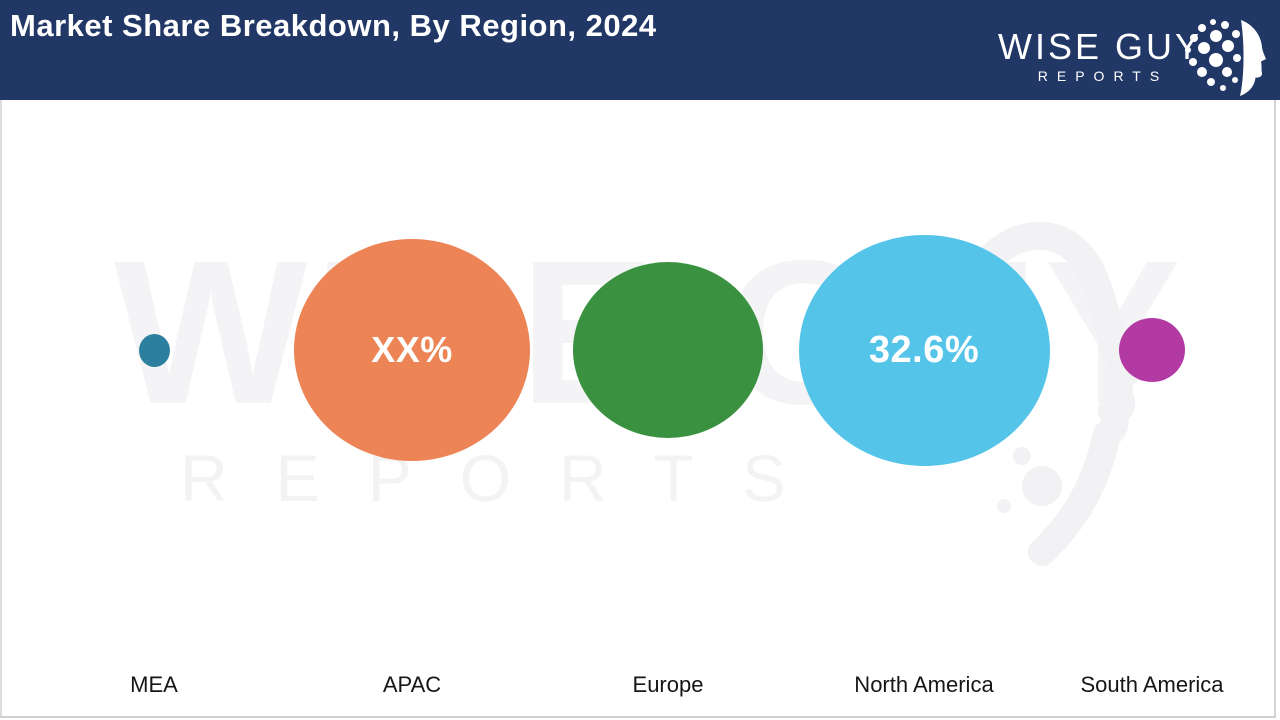  I want to click on bubble-north-america: 32.6%, so click(924, 350).